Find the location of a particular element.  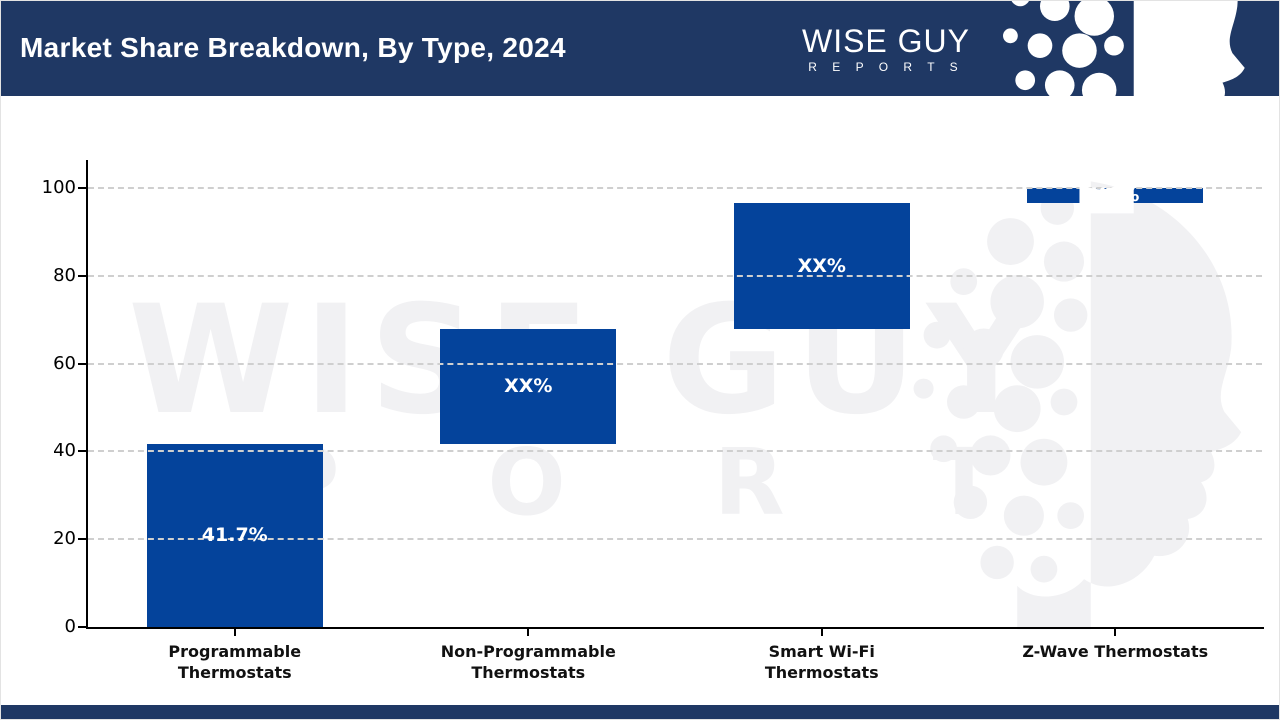

footer-bar is located at coordinates (640, 712).